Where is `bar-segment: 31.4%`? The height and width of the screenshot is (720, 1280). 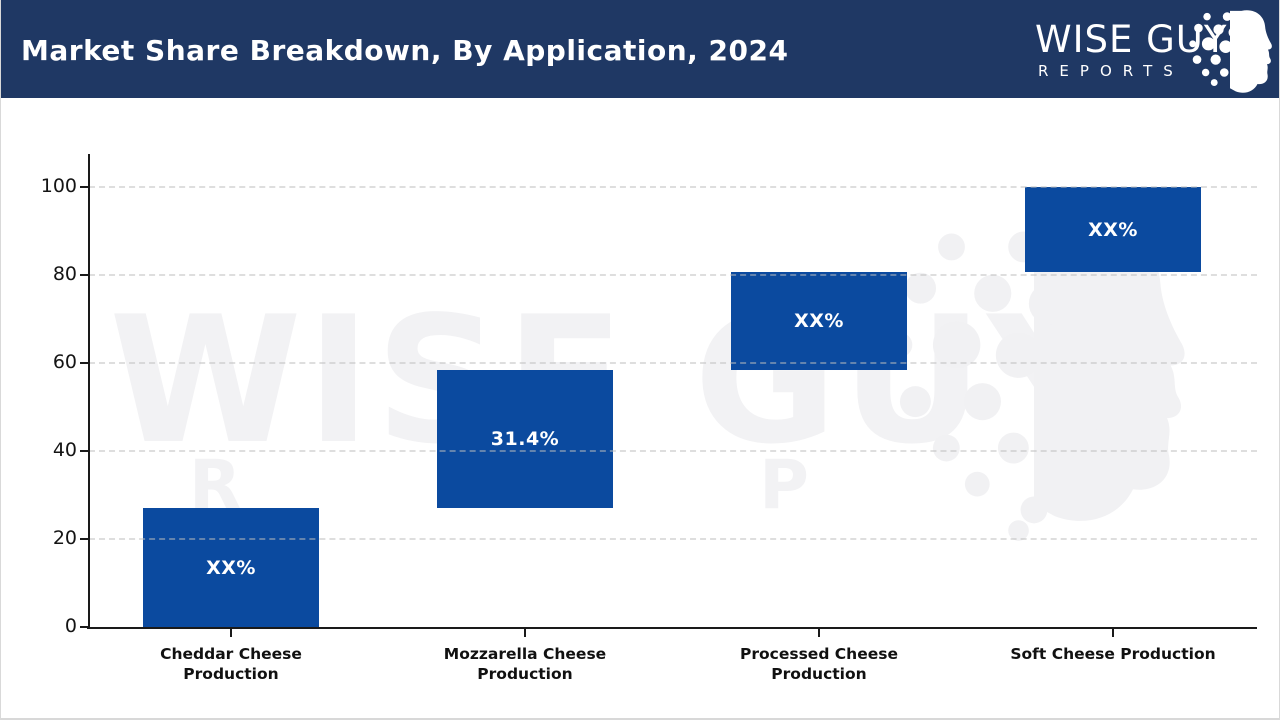
bar-segment: 31.4% is located at coordinates (525, 439).